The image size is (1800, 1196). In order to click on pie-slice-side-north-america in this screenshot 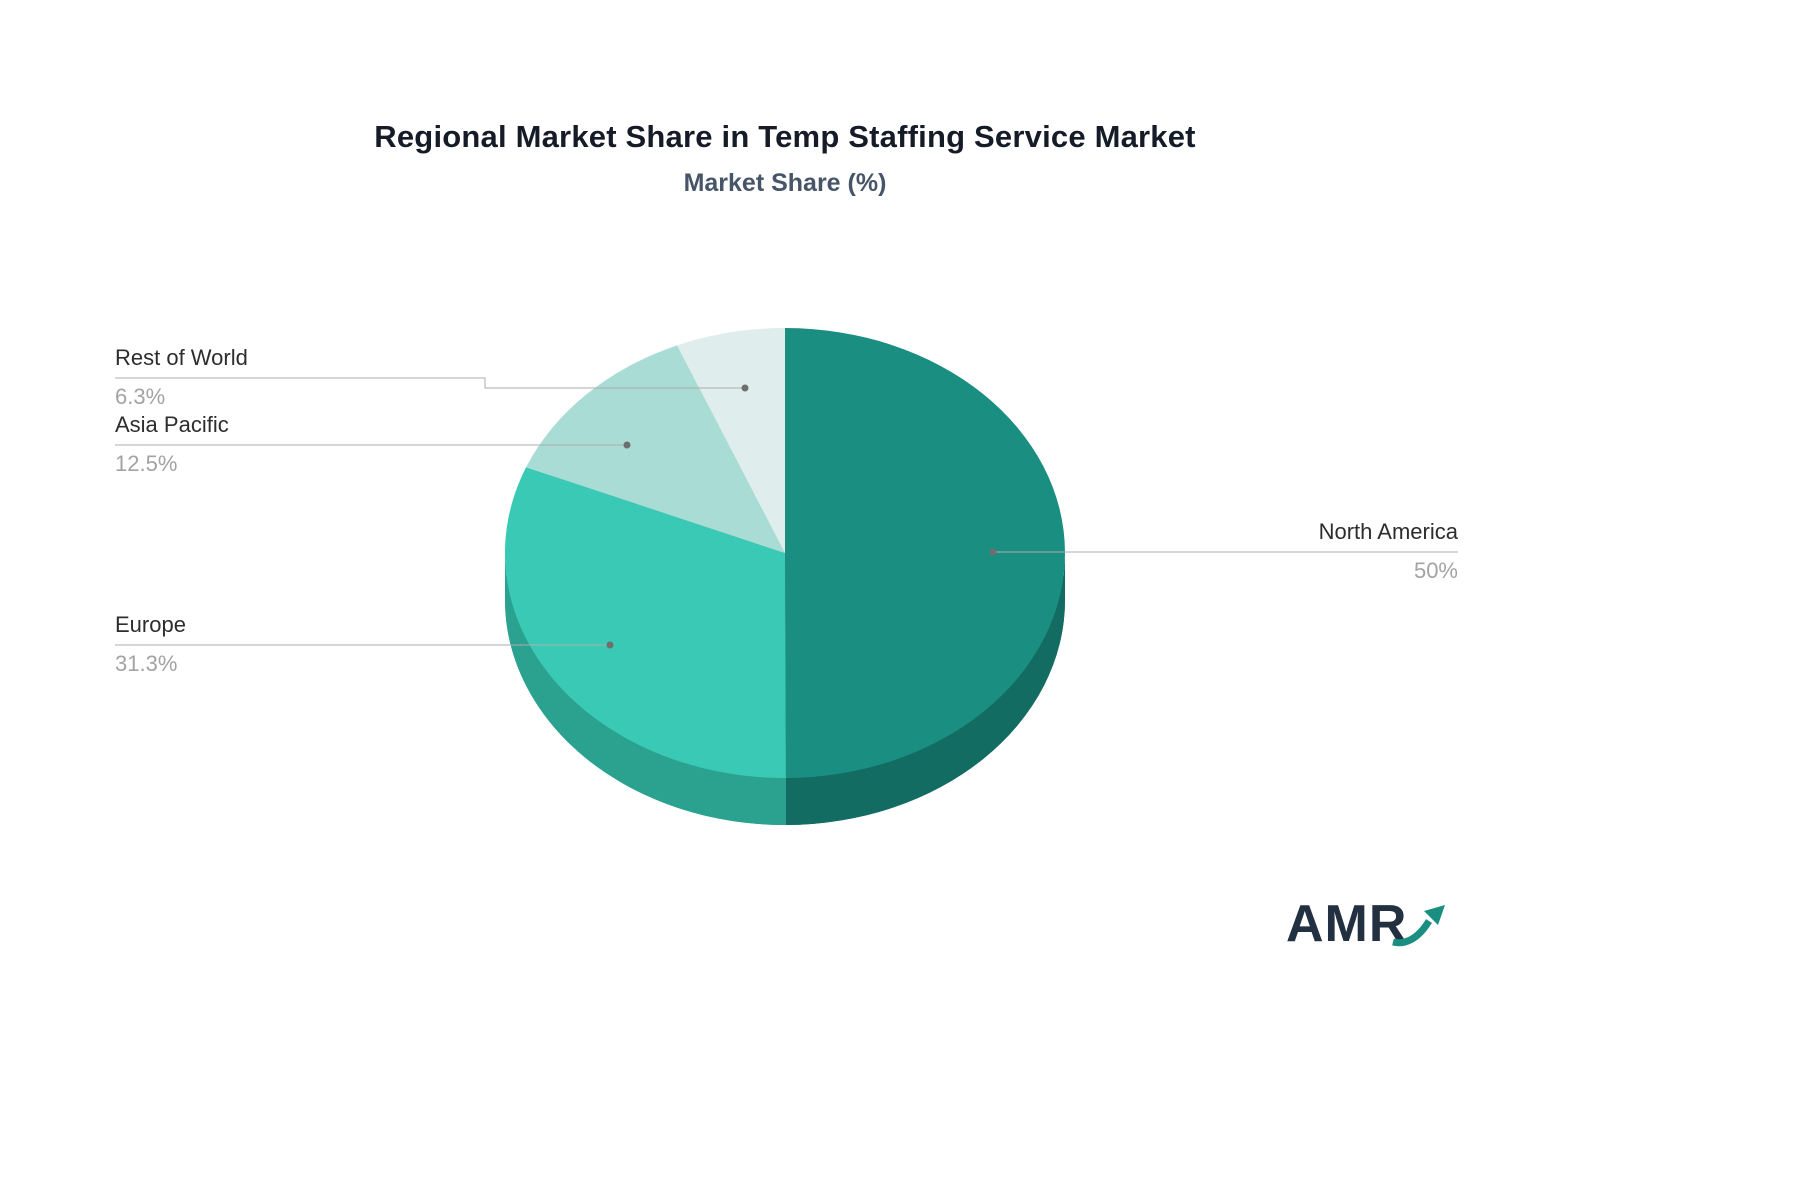, I will do `click(925, 689)`.